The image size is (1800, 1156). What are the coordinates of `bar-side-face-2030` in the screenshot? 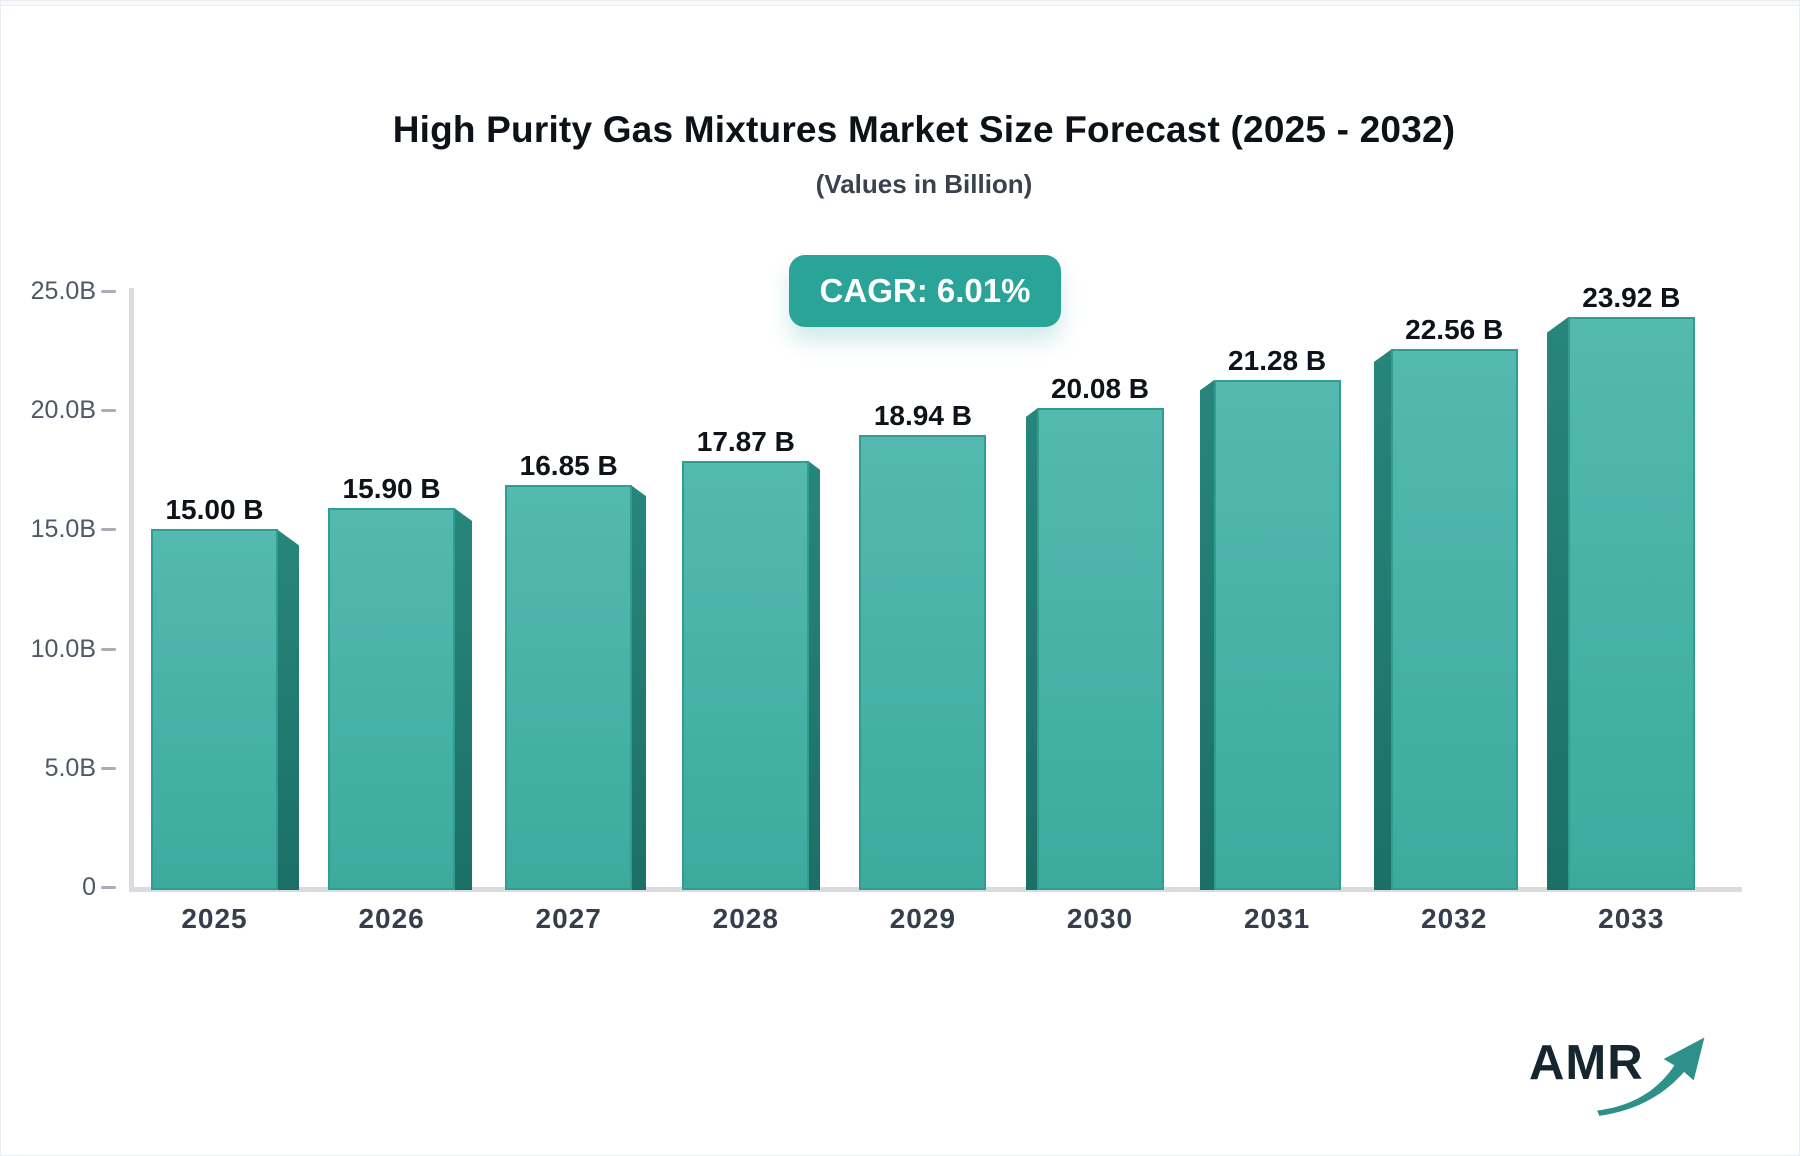 It's located at (1031, 649).